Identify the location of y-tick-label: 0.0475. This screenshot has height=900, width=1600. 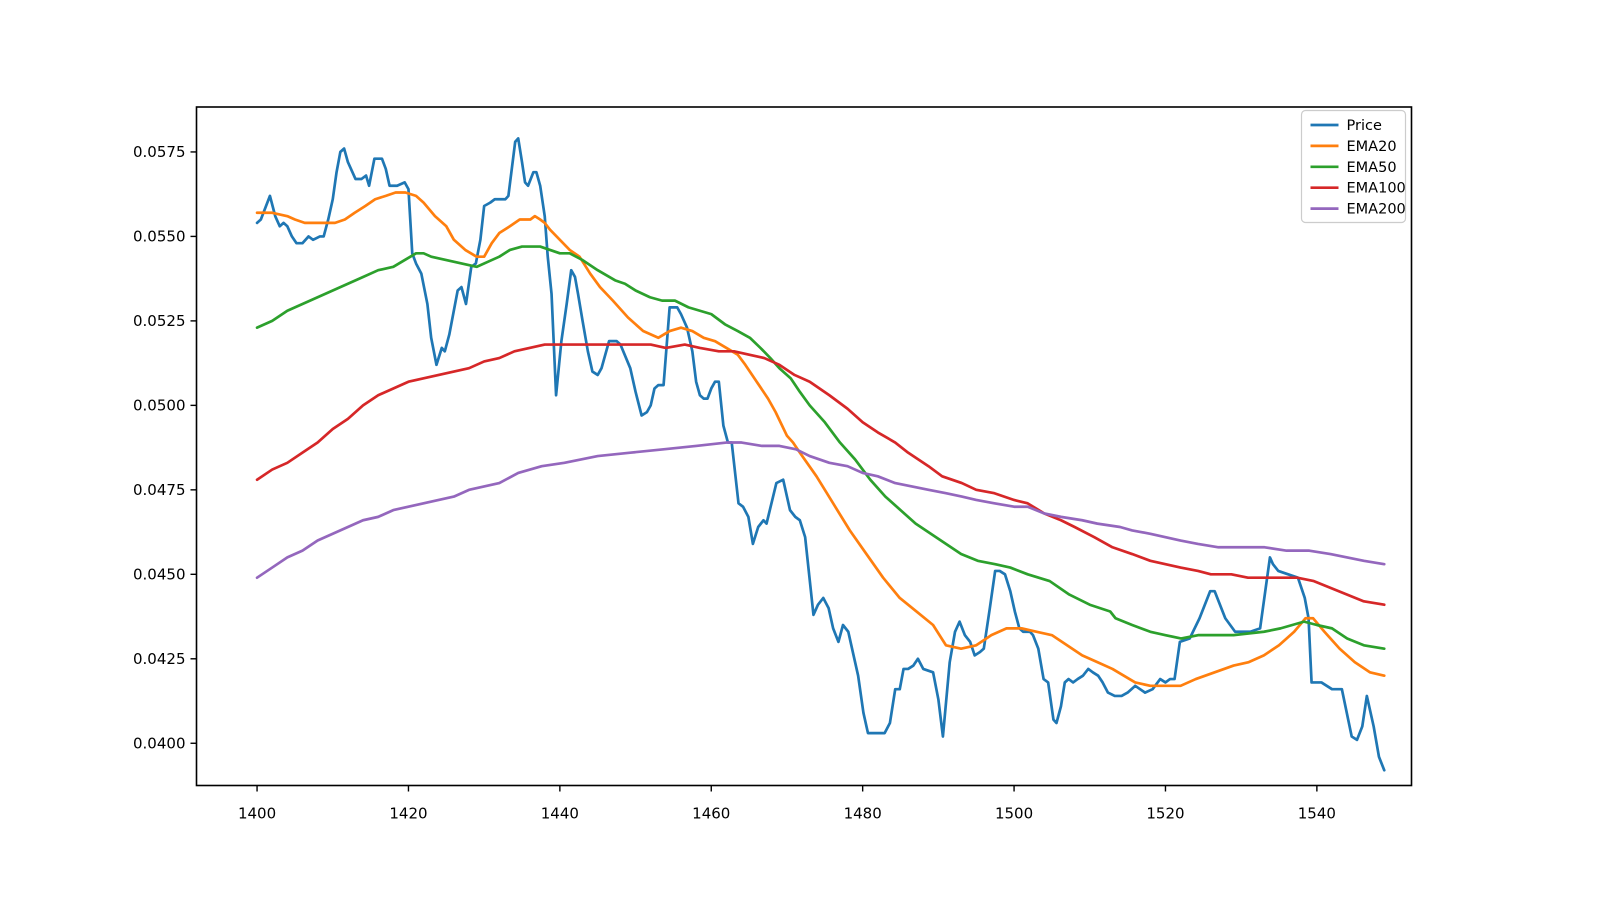
(159, 490).